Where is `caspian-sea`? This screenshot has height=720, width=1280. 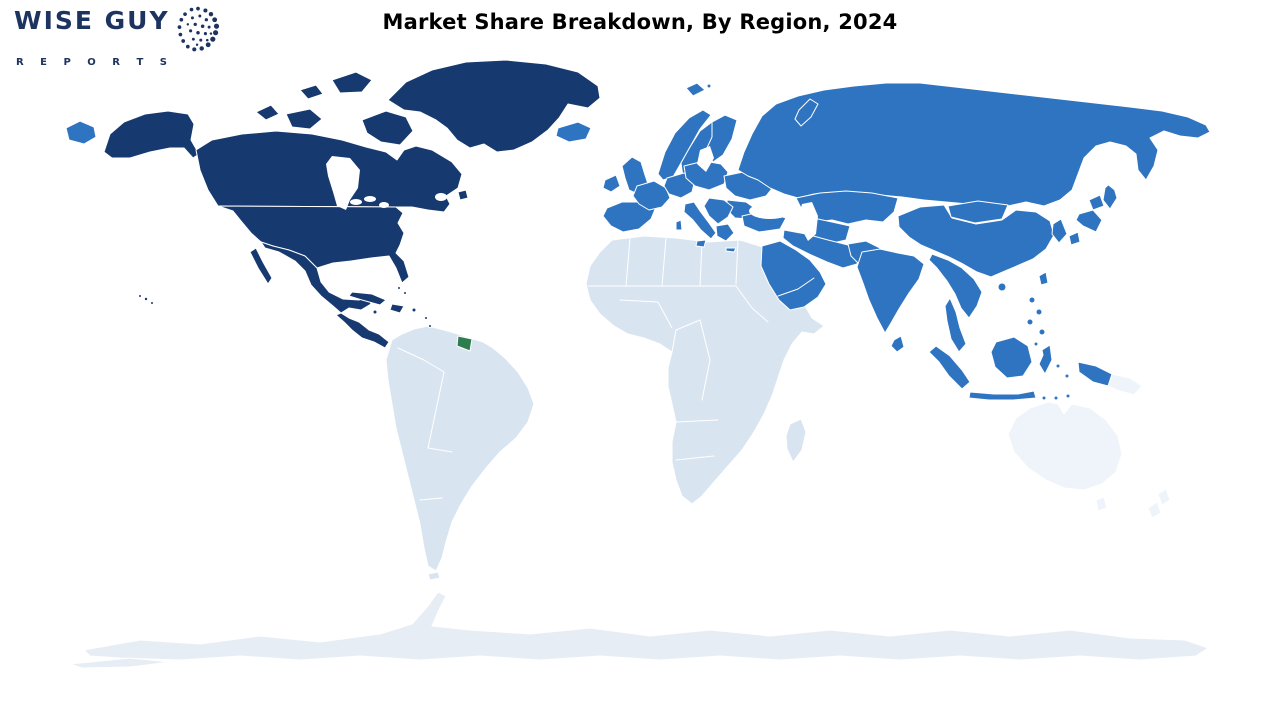
caspian-sea is located at coordinates (808, 221).